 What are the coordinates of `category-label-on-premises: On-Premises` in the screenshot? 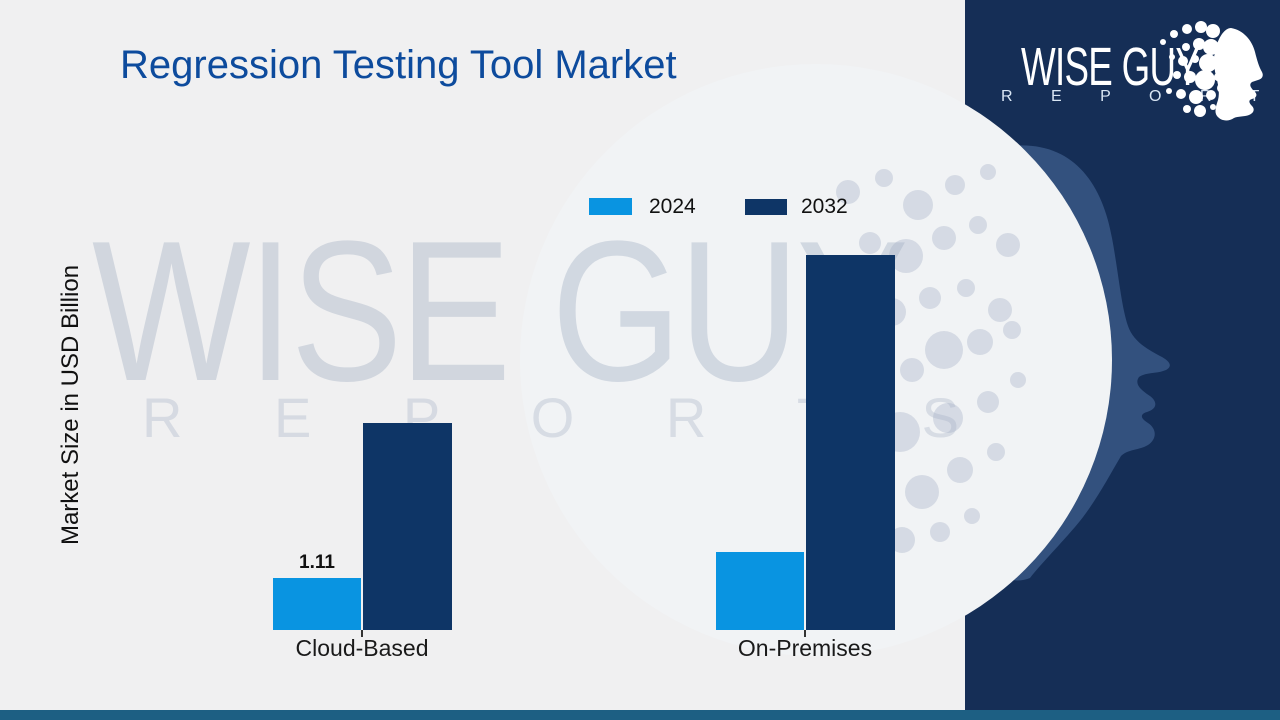 It's located at (805, 648).